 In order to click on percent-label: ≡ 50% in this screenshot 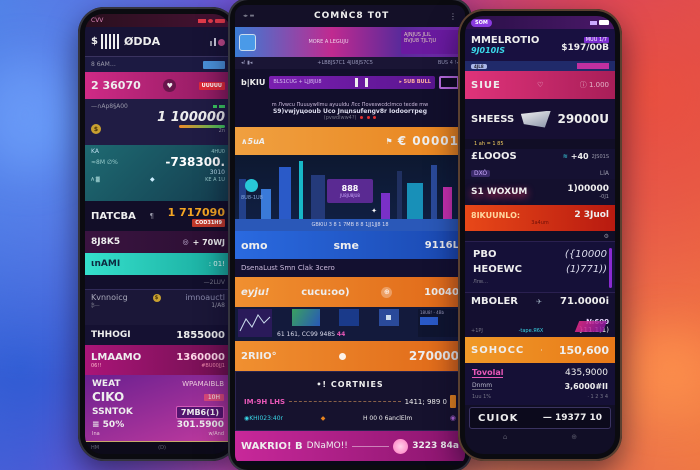, I will do `click(108, 424)`.